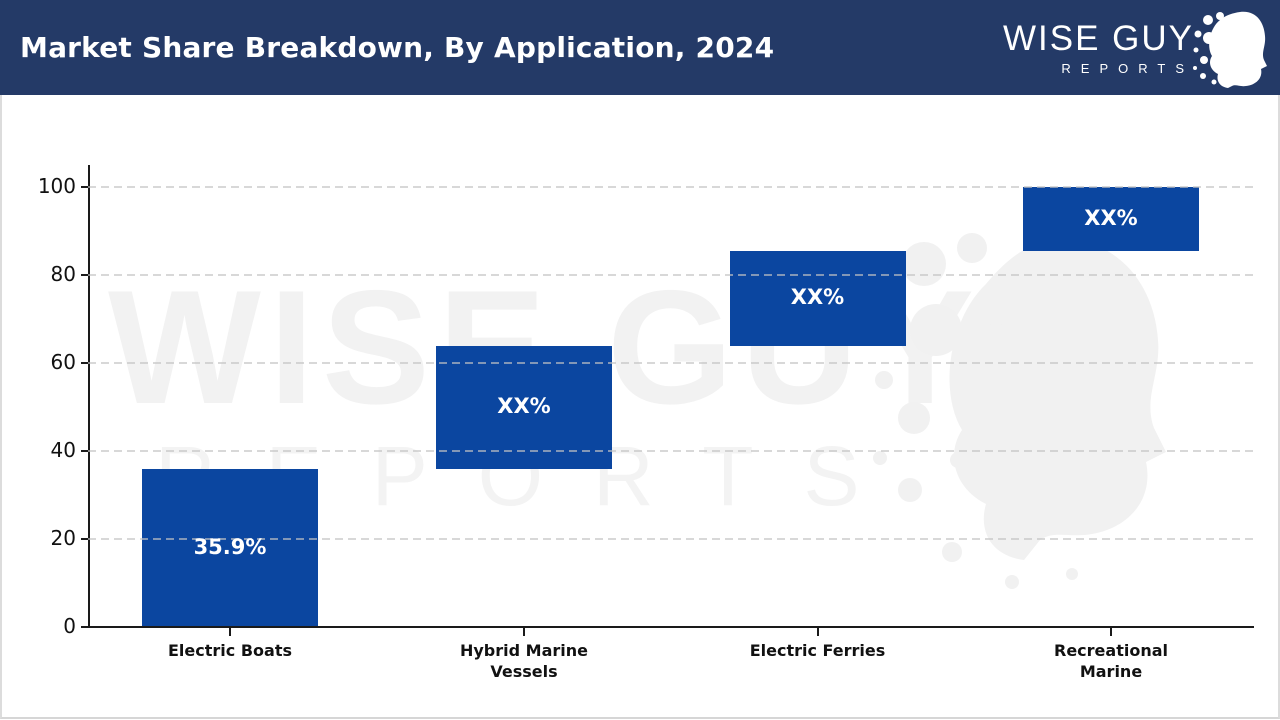 The image size is (1280, 720). Describe the element at coordinates (1098, 38) in the screenshot. I see `logo-wordmark: WISE GUY` at that location.